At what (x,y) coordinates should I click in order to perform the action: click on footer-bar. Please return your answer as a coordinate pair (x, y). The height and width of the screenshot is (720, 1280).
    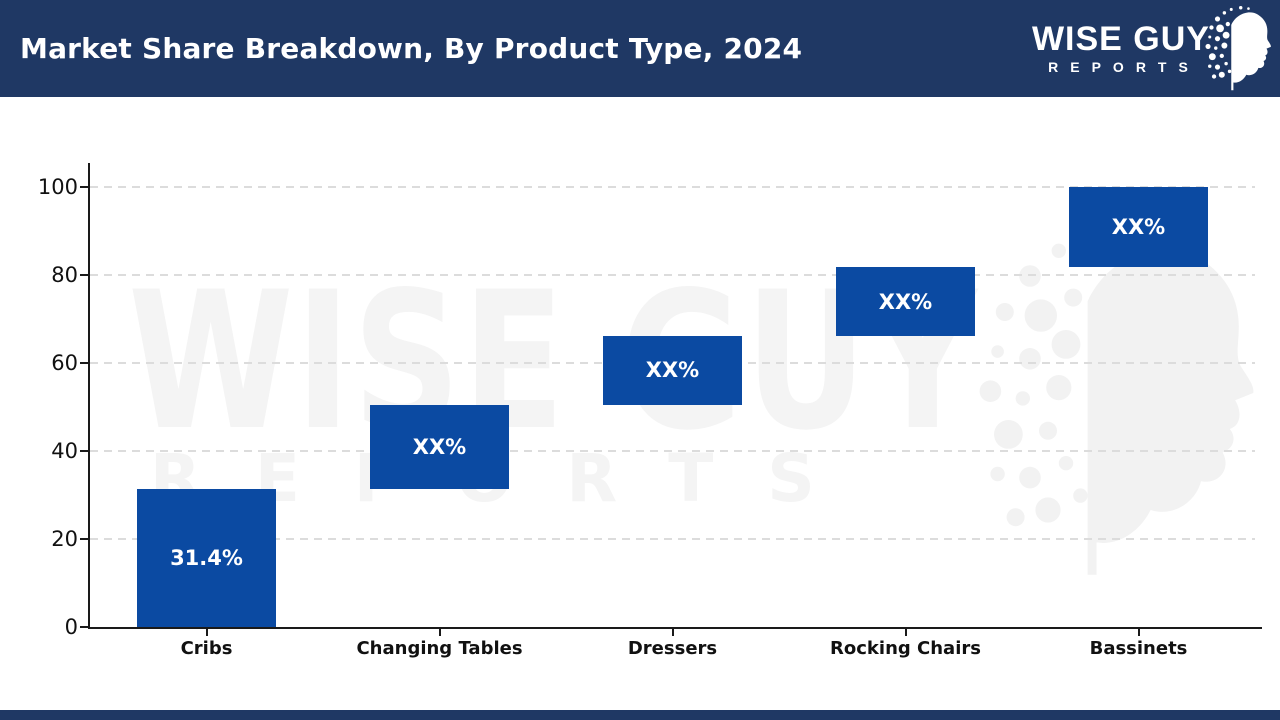
    Looking at the image, I should click on (640, 715).